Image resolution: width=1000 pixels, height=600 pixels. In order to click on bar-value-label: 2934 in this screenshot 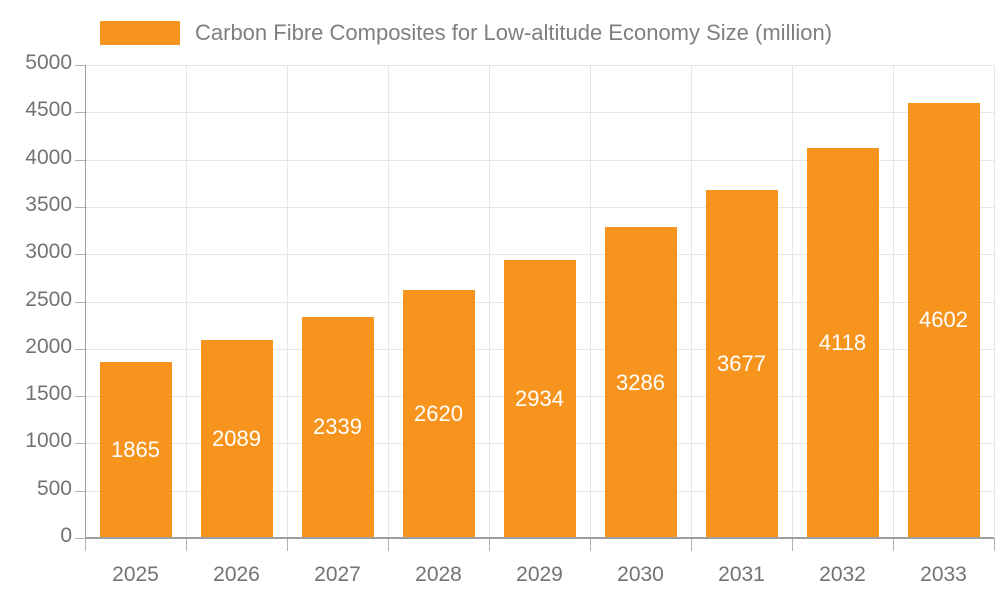, I will do `click(539, 399)`.